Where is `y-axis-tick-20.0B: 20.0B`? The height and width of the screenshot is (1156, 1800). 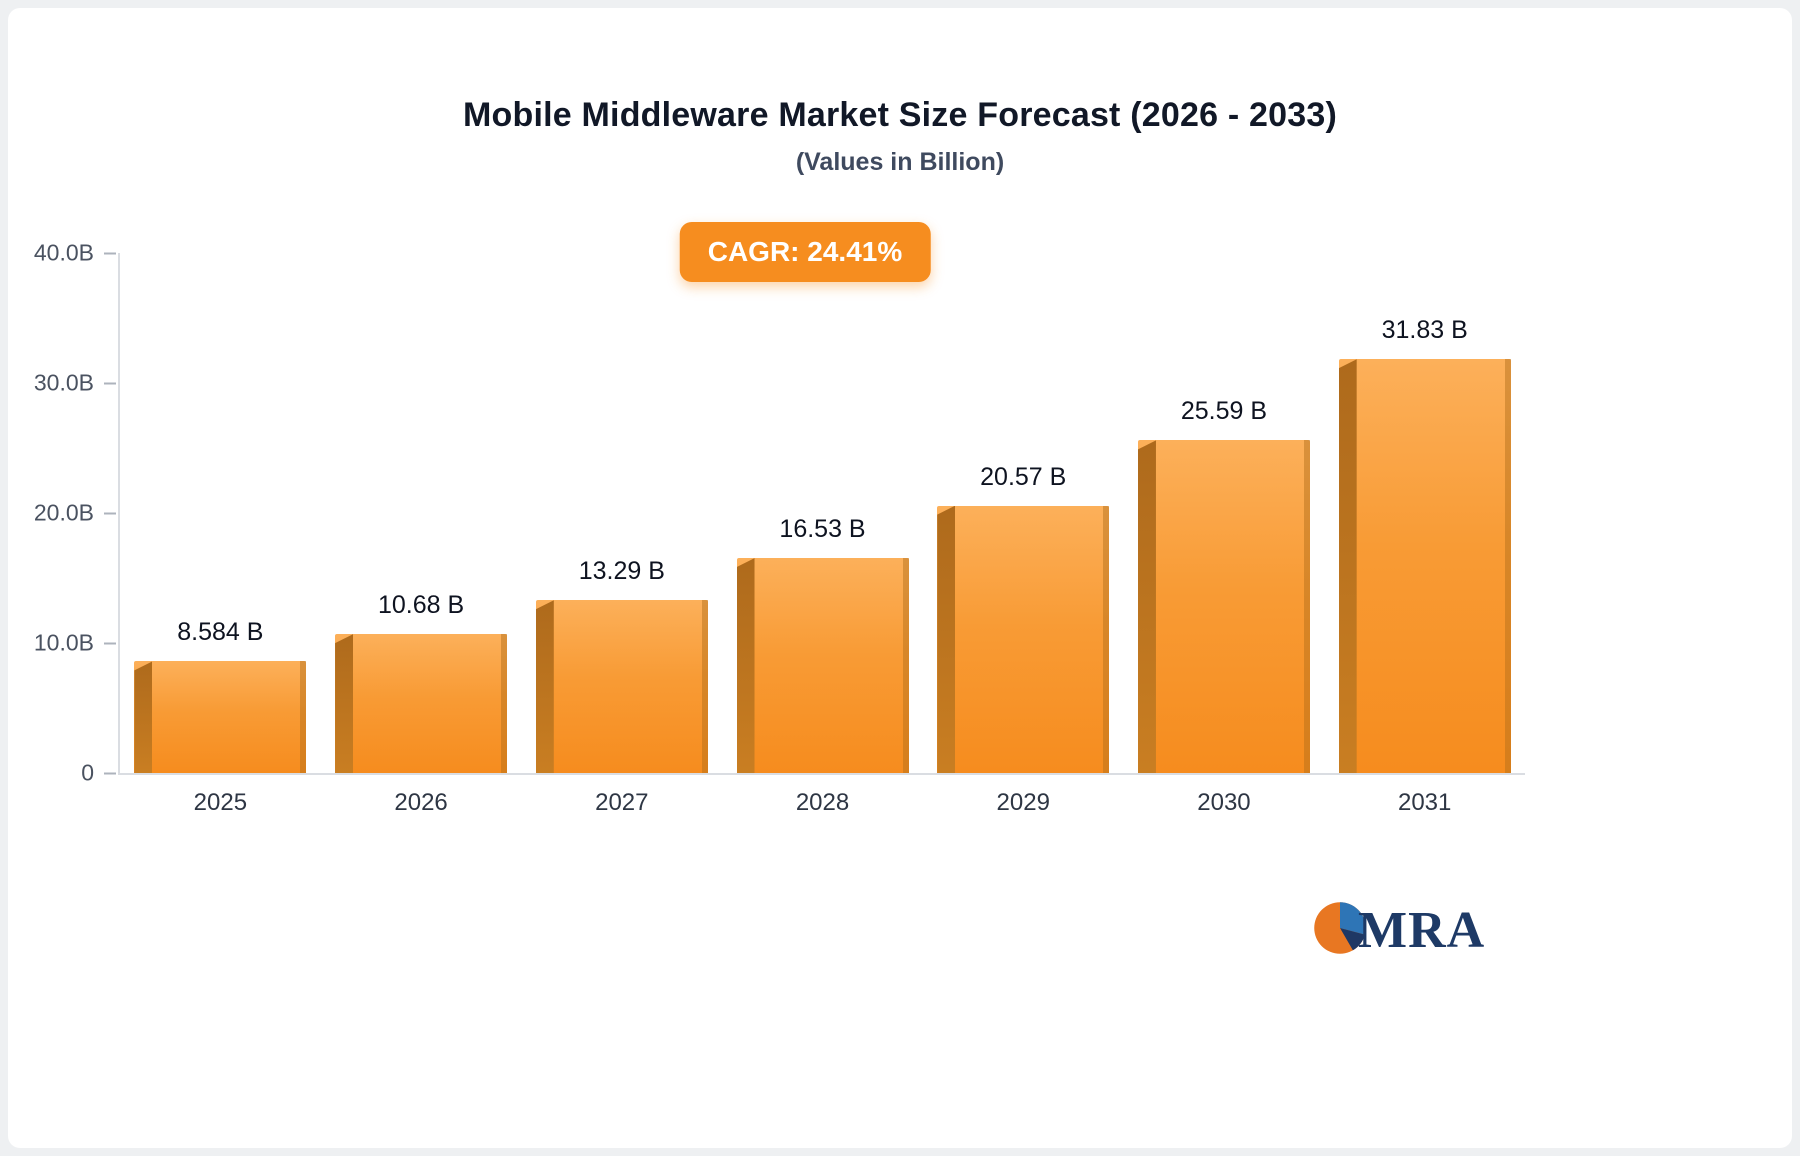
y-axis-tick-20.0B: 20.0B is located at coordinates (75, 513).